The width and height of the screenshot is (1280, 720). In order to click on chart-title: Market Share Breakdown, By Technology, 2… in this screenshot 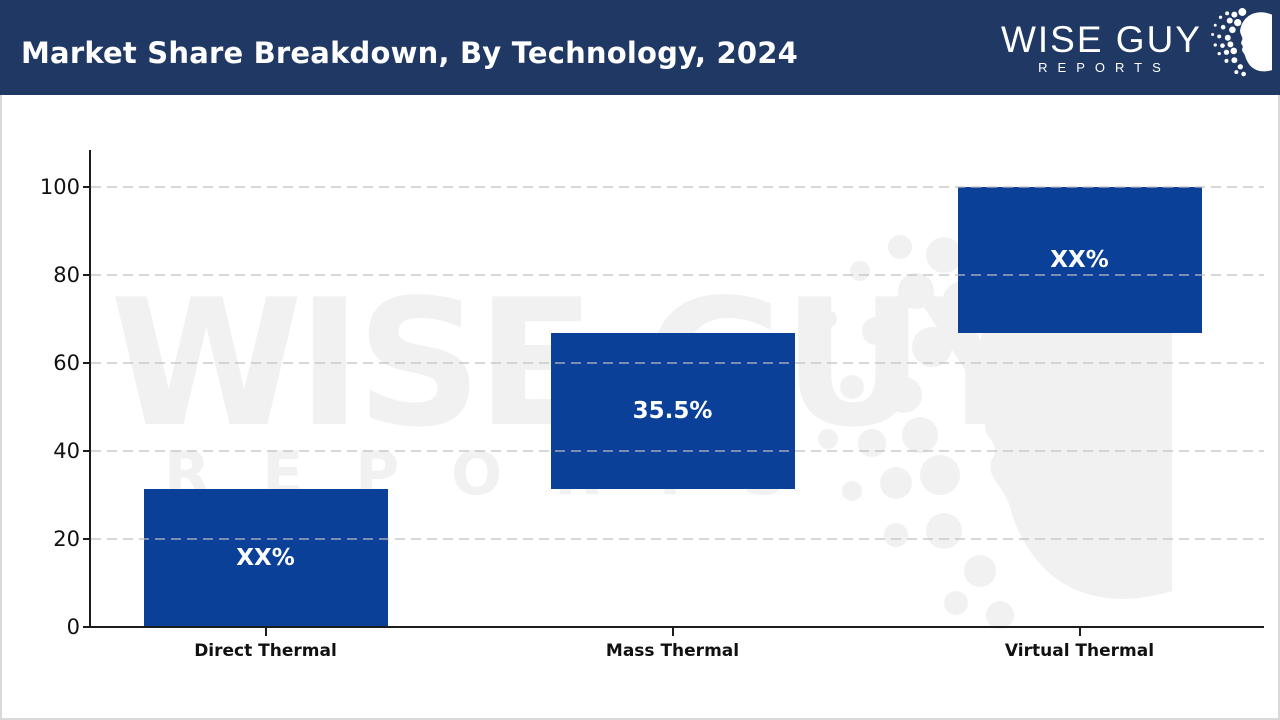, I will do `click(410, 53)`.